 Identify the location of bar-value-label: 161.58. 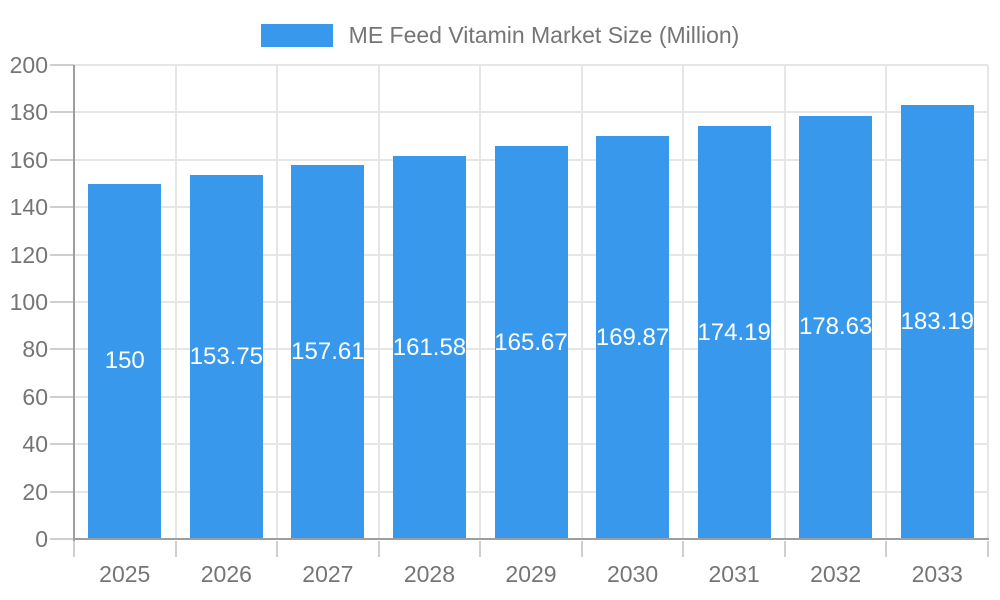
(429, 347).